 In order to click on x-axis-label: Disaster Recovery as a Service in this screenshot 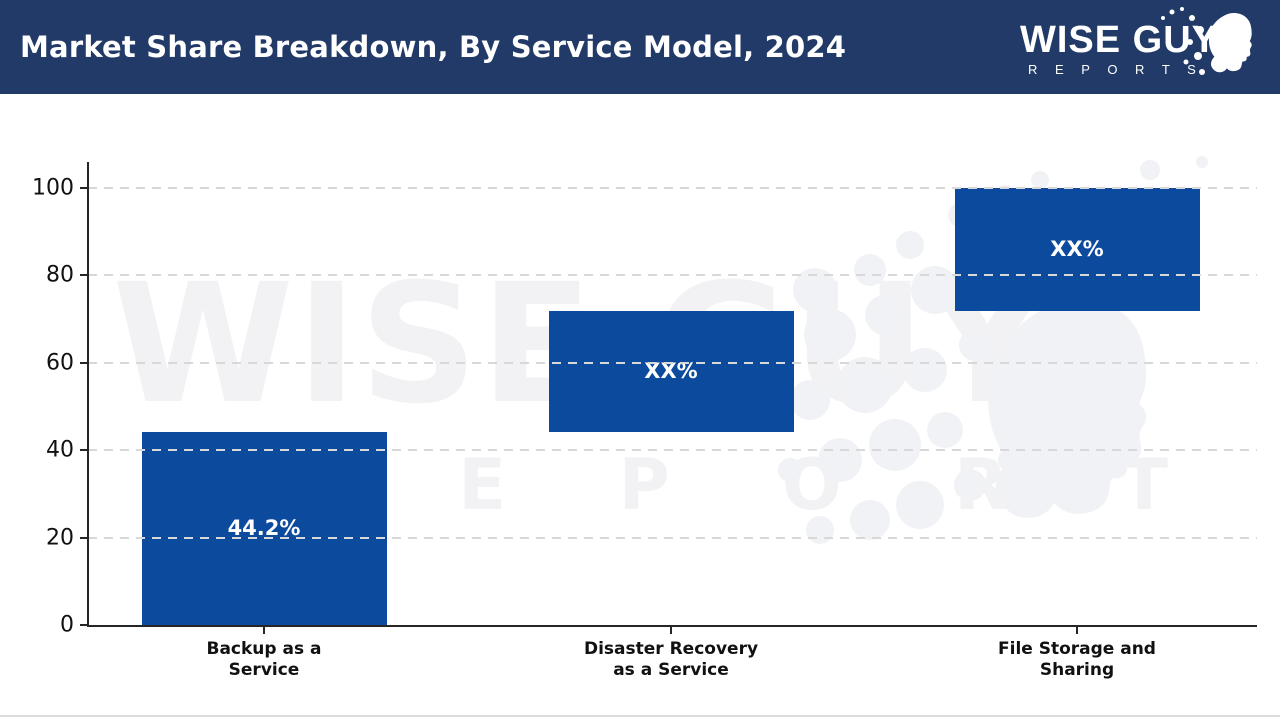, I will do `click(671, 660)`.